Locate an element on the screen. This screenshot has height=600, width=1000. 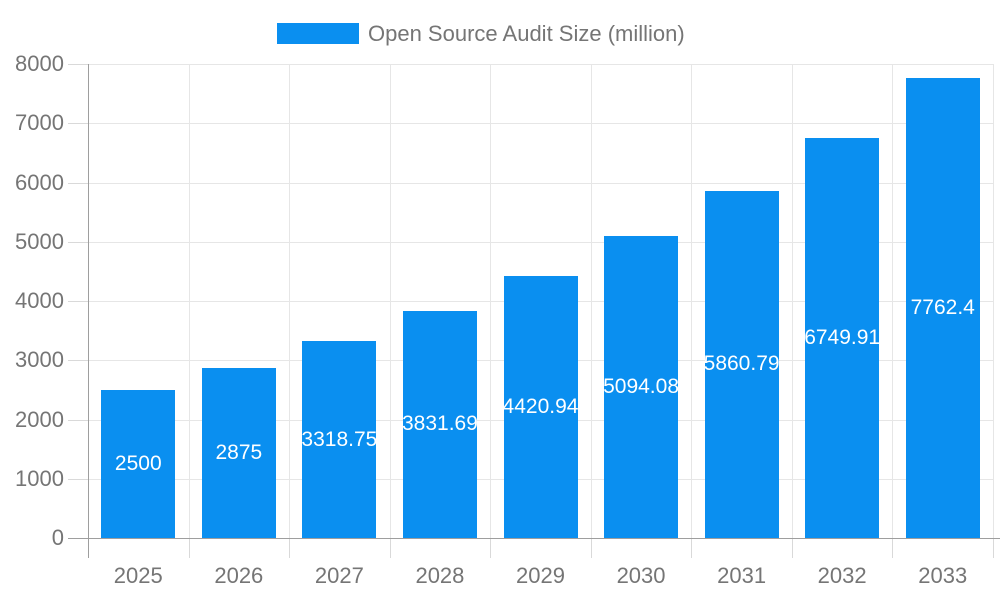
bar-value-label: 7762.4 is located at coordinates (942, 308).